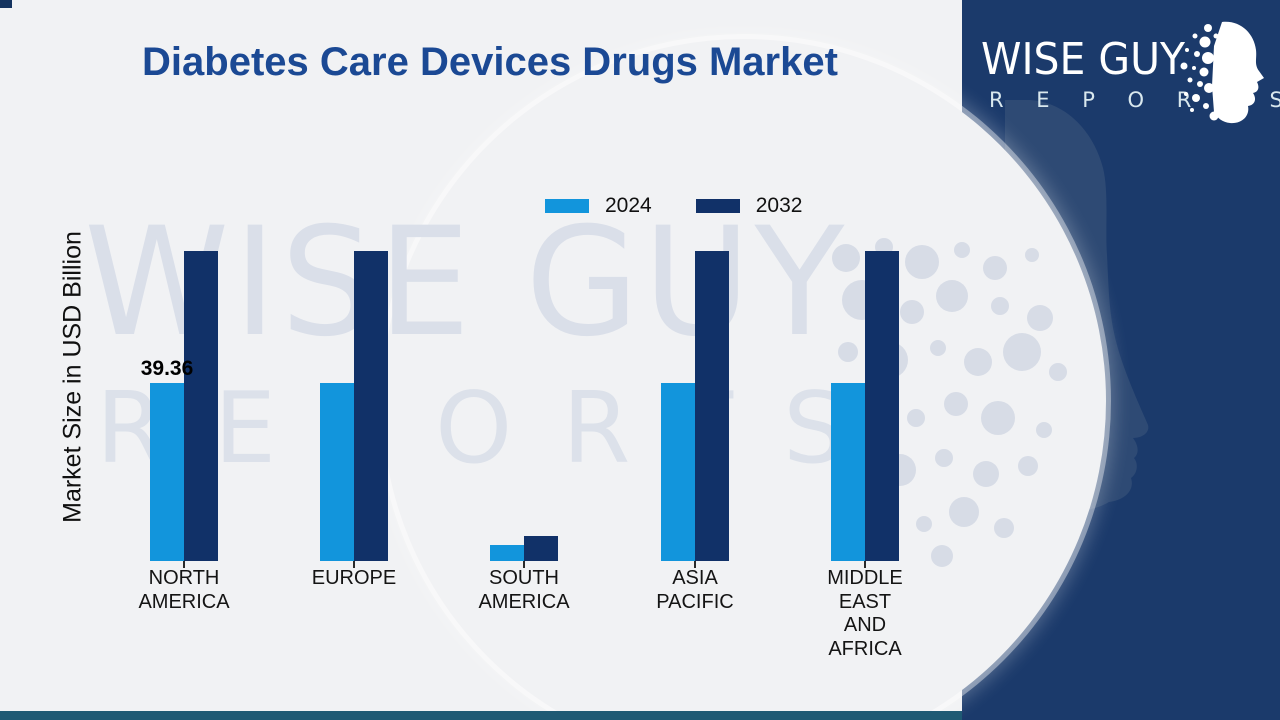  I want to click on logo-face-icon, so click(1222, 72).